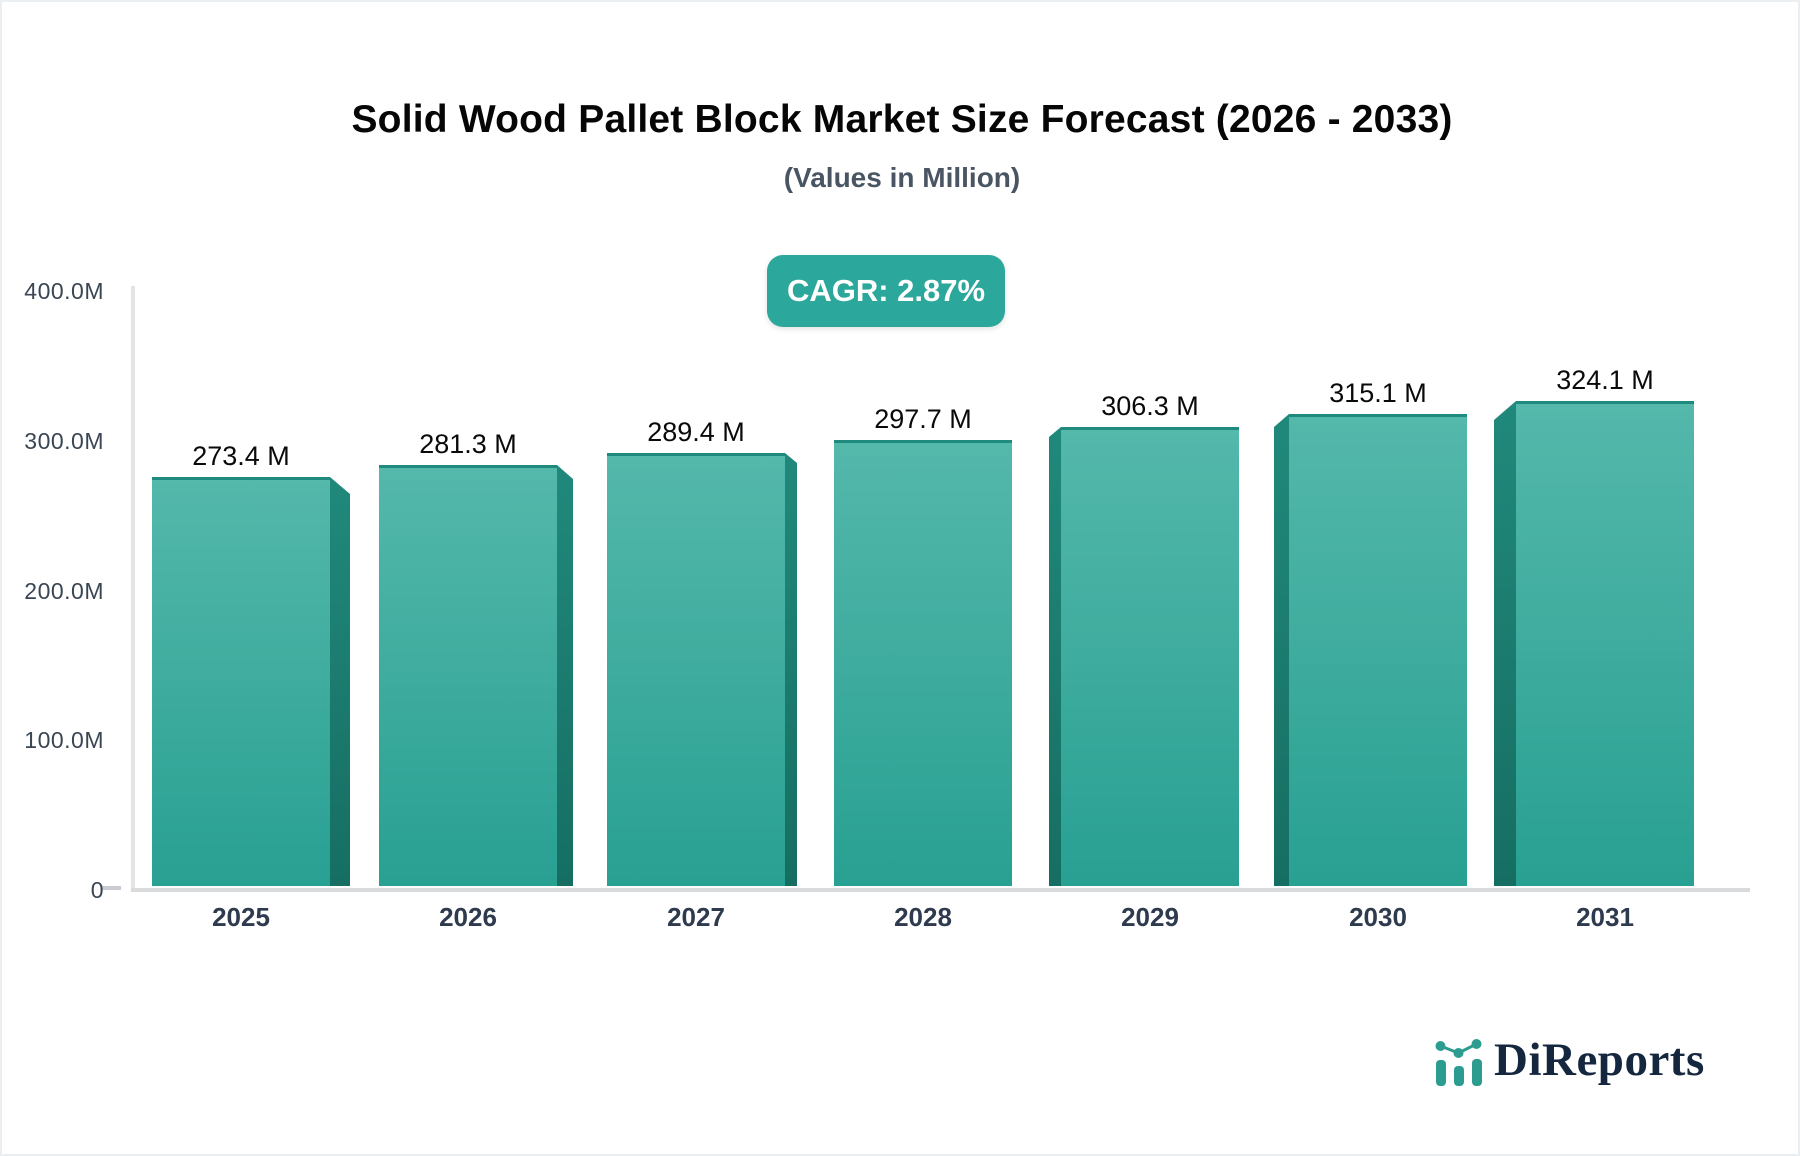 Image resolution: width=1800 pixels, height=1156 pixels. I want to click on logo-wordmark: DiReports, so click(1599, 1060).